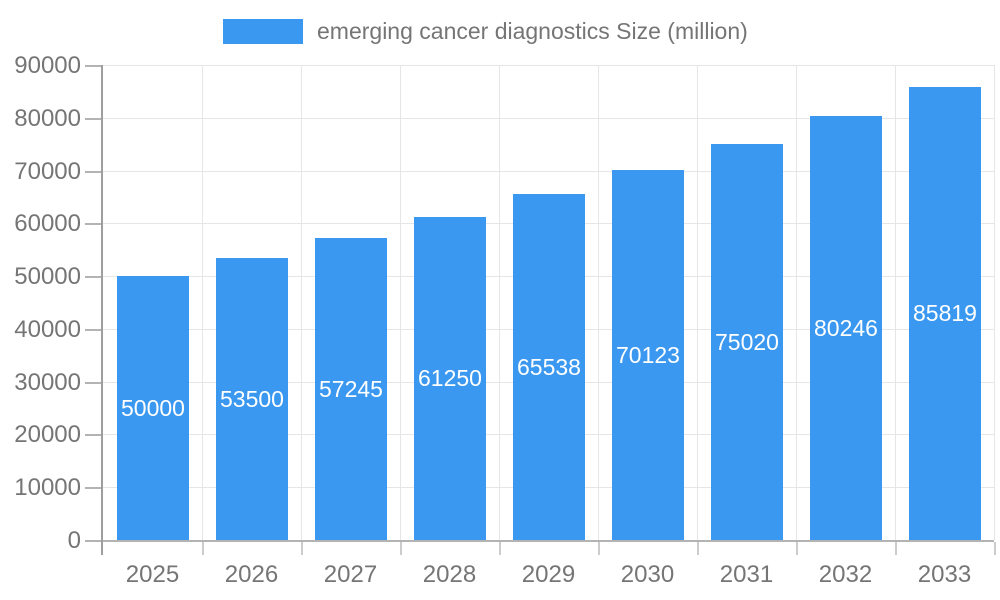  What do you see at coordinates (845, 574) in the screenshot?
I see `x-axis-tick-label: 2032` at bounding box center [845, 574].